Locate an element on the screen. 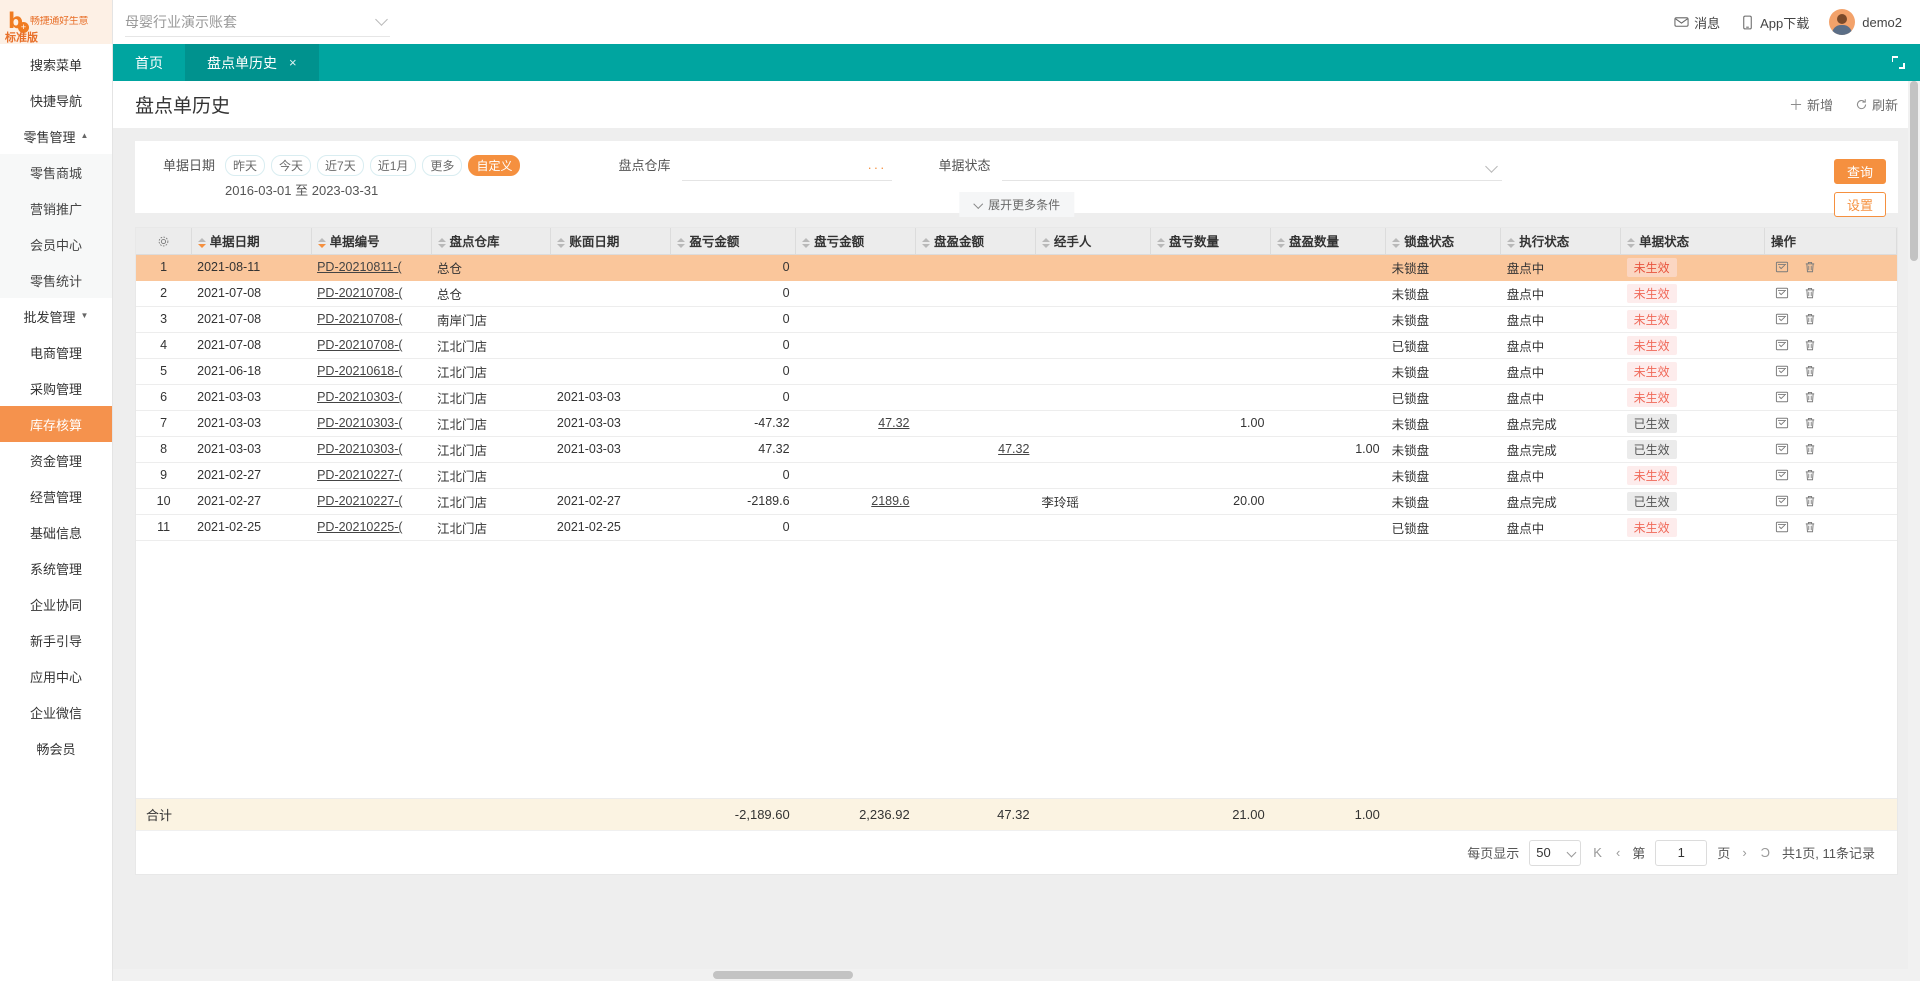 The height and width of the screenshot is (981, 1920). cell-doc-no: PD-20210227-( is located at coordinates (371, 475).